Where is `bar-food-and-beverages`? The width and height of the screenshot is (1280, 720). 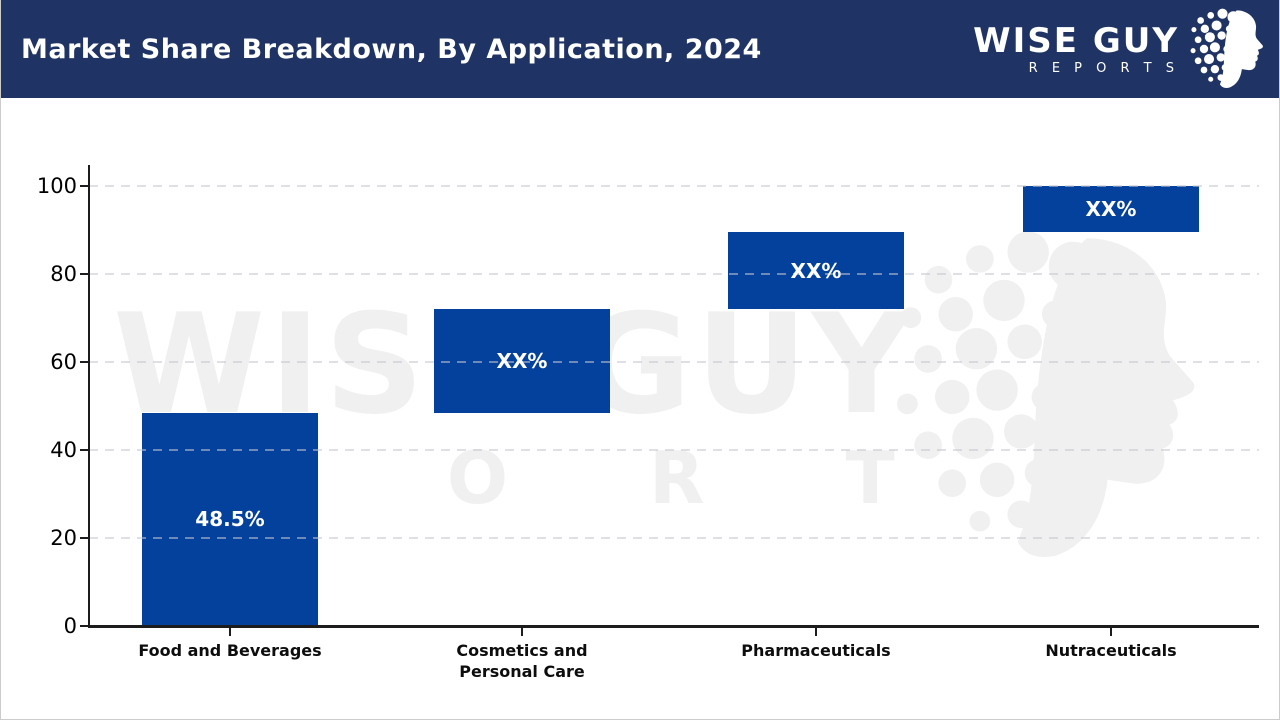 bar-food-and-beverages is located at coordinates (230, 519).